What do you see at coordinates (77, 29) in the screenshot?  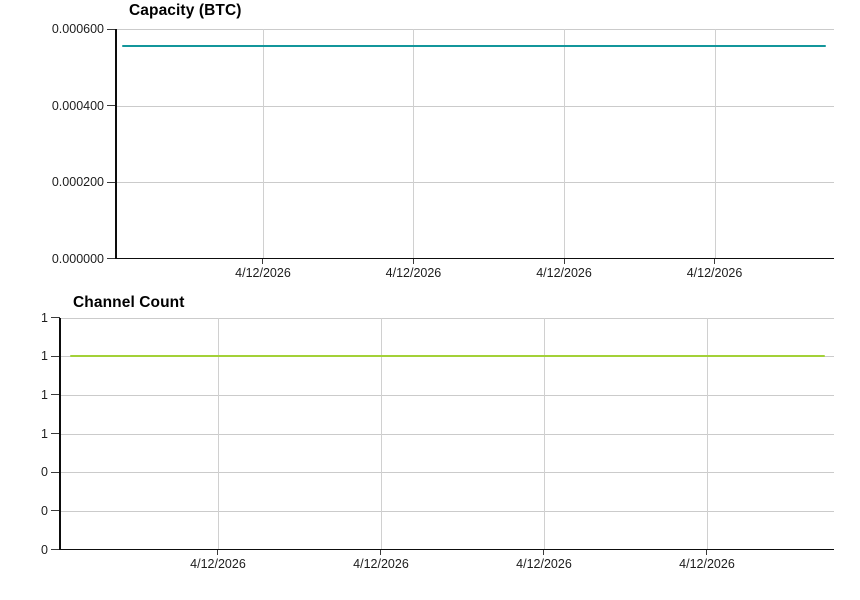 I see `y-axis-tick-label: 0.000600` at bounding box center [77, 29].